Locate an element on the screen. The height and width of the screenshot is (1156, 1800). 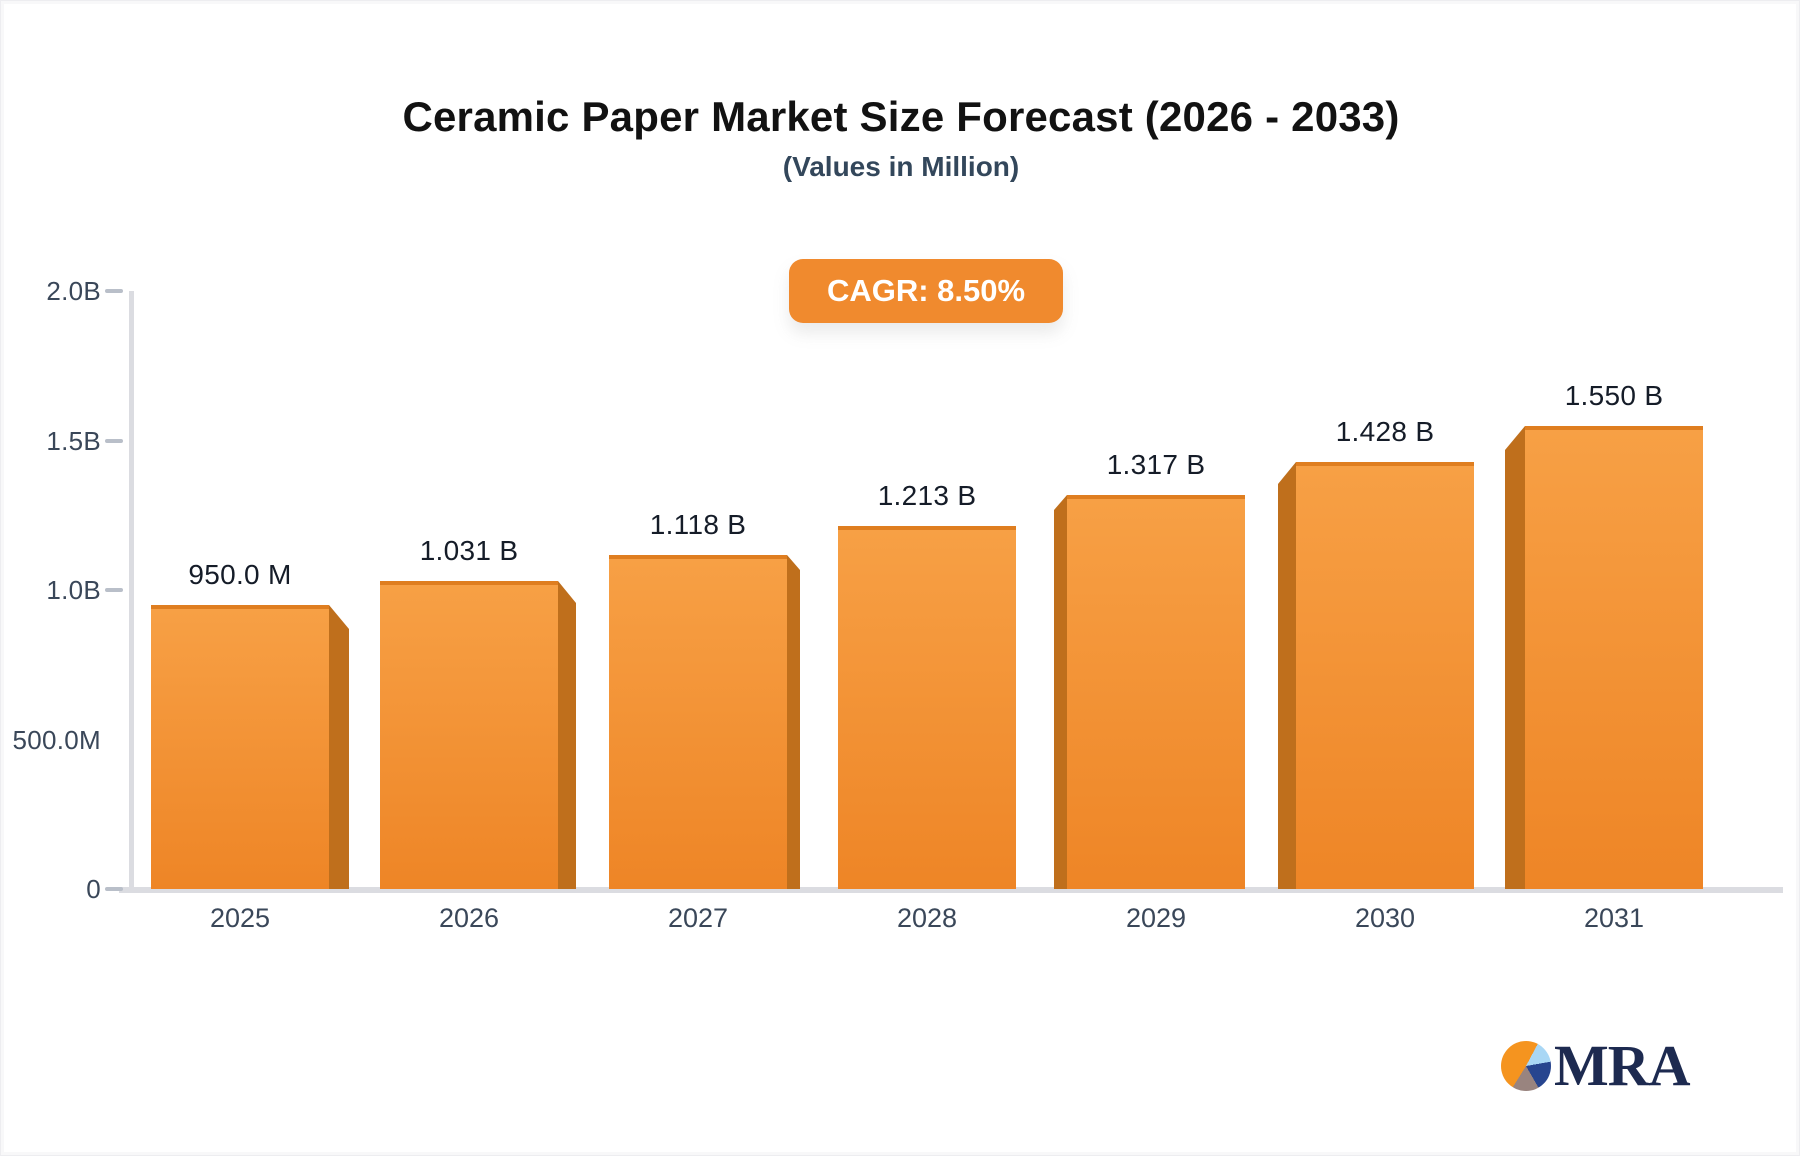
x-axis-label: 2027 is located at coordinates (698, 918).